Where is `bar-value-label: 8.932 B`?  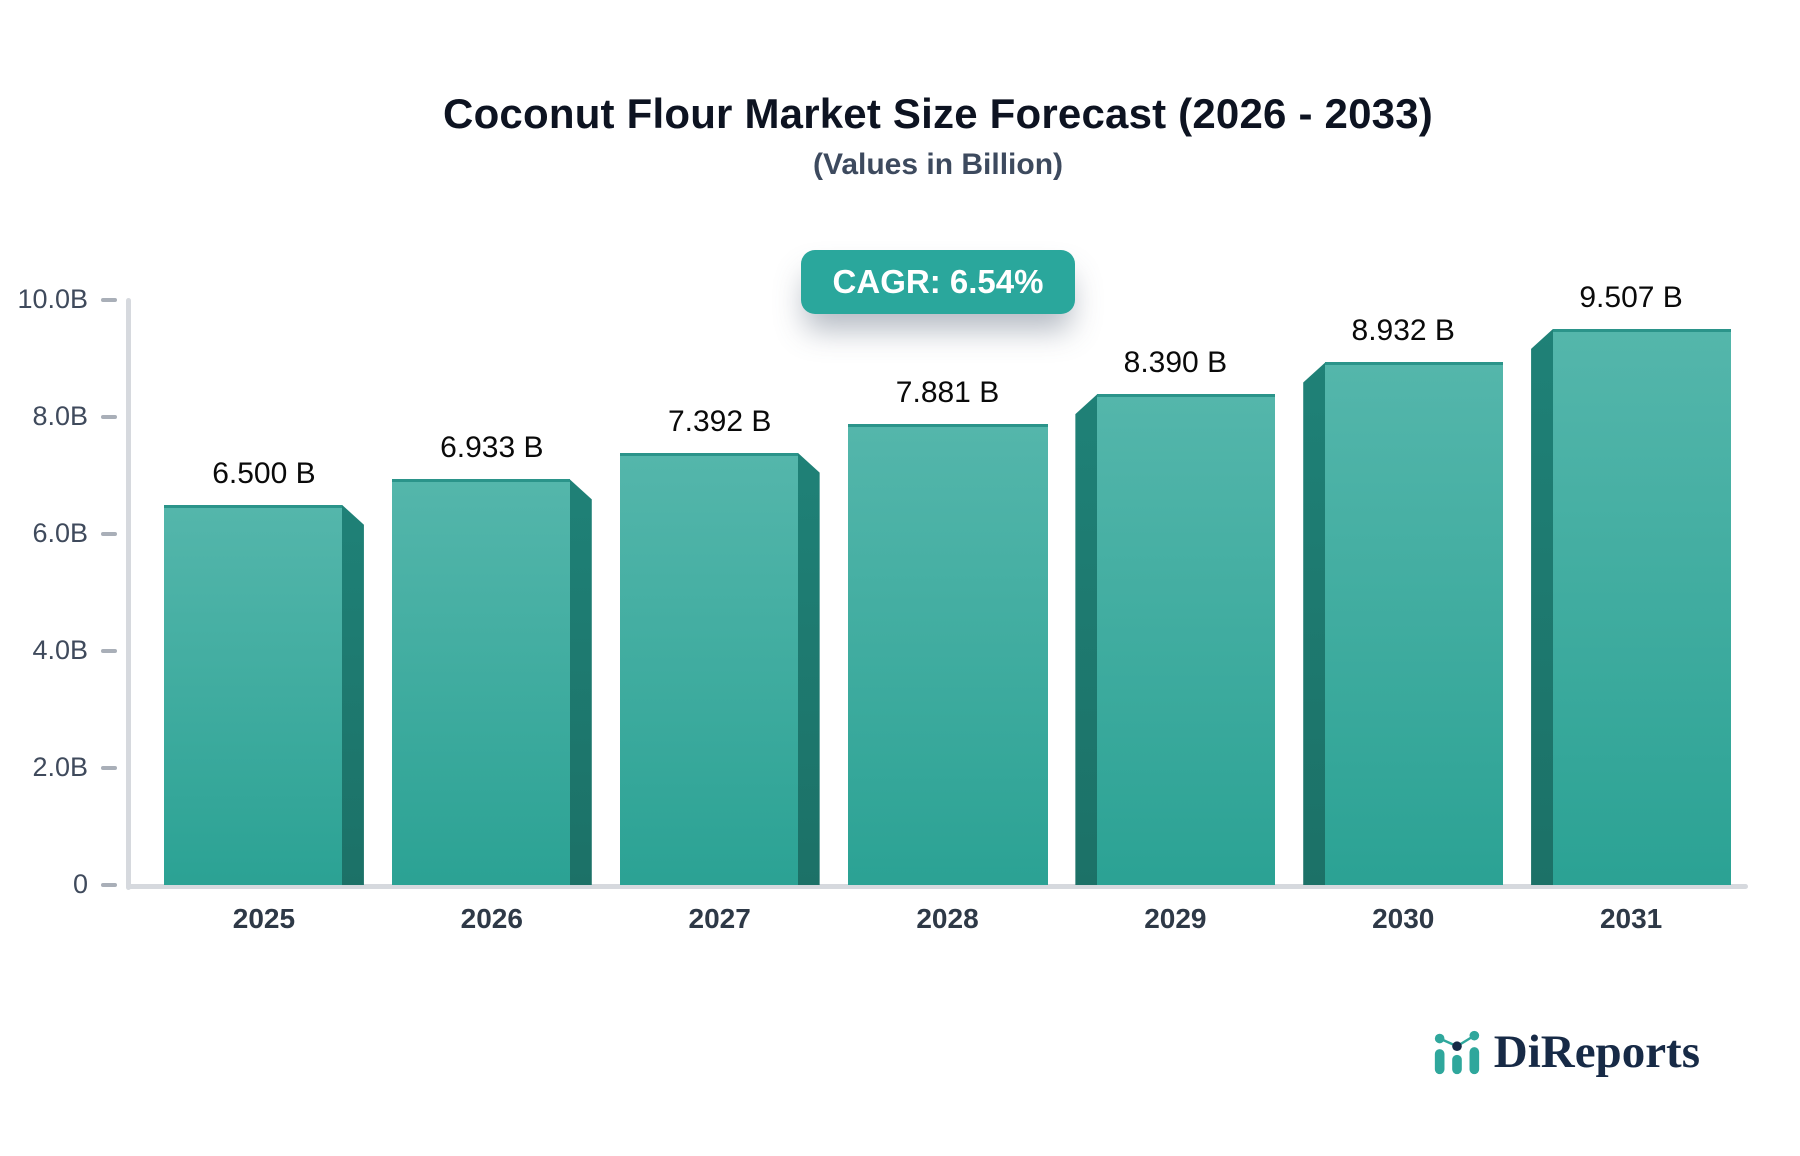
bar-value-label: 8.932 B is located at coordinates (1403, 331).